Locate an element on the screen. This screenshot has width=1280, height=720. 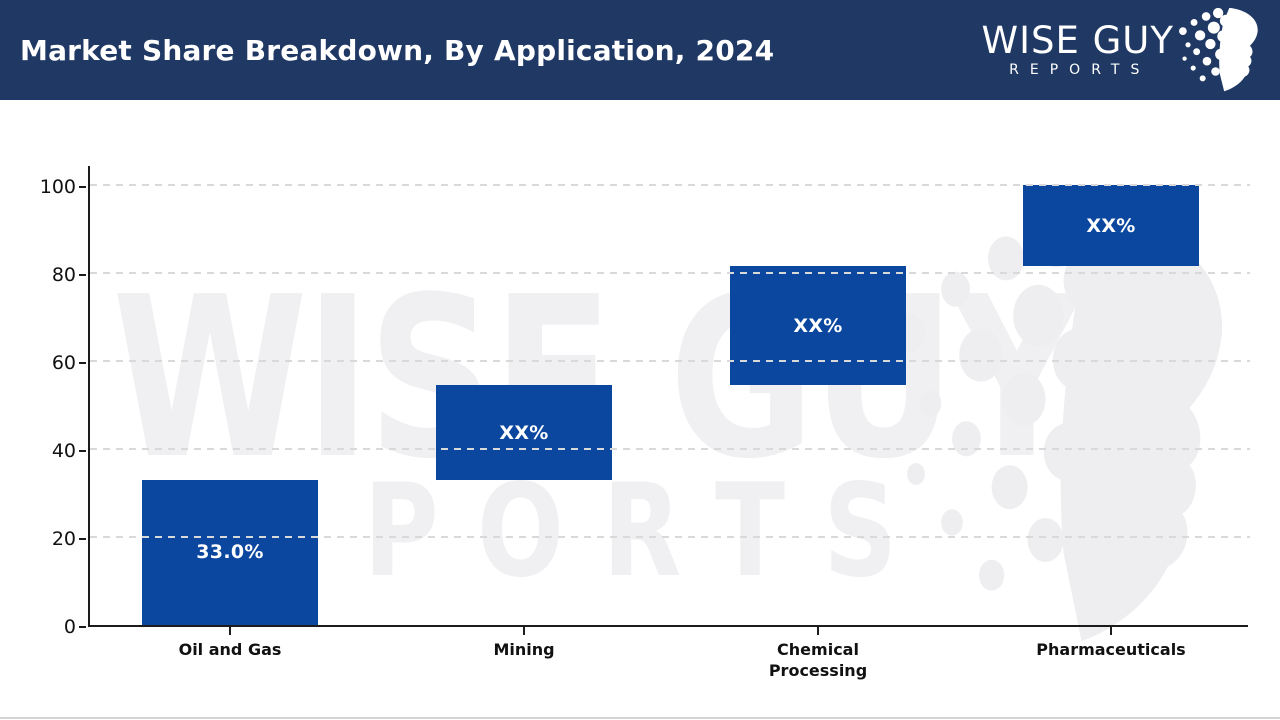
wise-guy-logo: WISE GUY REPORTS is located at coordinates (1122, 50).